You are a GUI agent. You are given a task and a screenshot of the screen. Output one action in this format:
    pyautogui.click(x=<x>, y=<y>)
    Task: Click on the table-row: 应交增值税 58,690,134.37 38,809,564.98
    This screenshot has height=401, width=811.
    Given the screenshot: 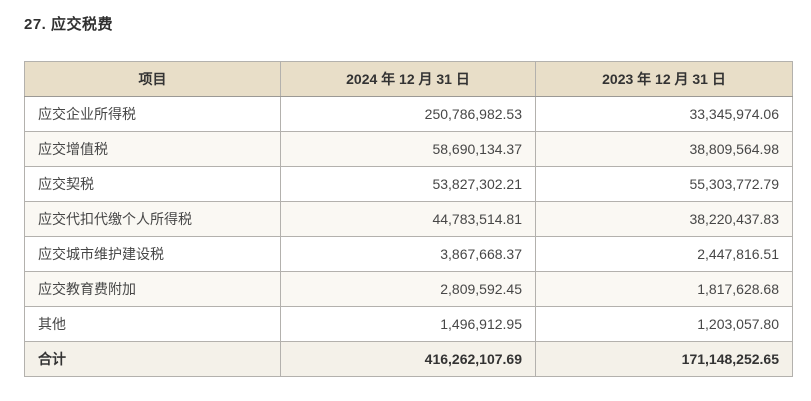 What is the action you would take?
    pyautogui.click(x=408, y=149)
    